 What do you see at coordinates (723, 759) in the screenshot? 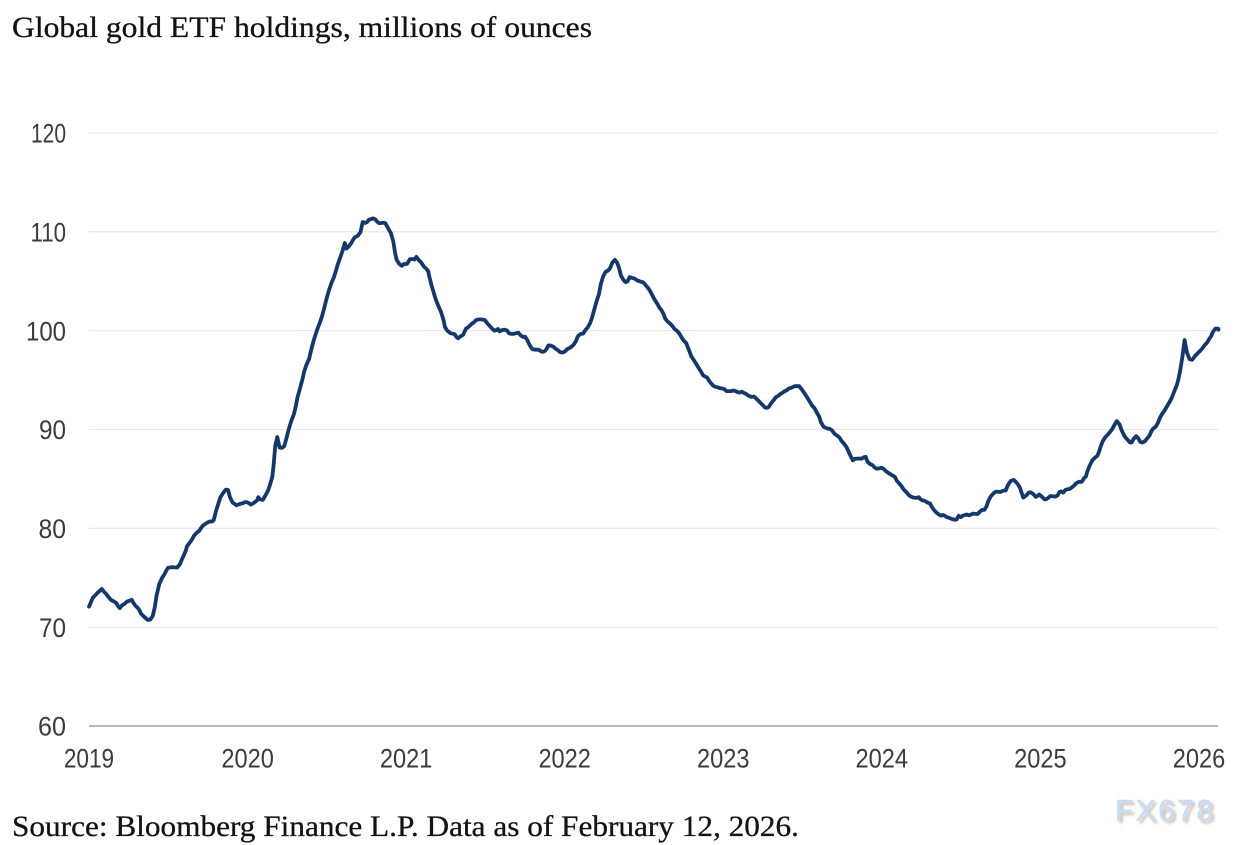
I see `svg-text: 2023` at bounding box center [723, 759].